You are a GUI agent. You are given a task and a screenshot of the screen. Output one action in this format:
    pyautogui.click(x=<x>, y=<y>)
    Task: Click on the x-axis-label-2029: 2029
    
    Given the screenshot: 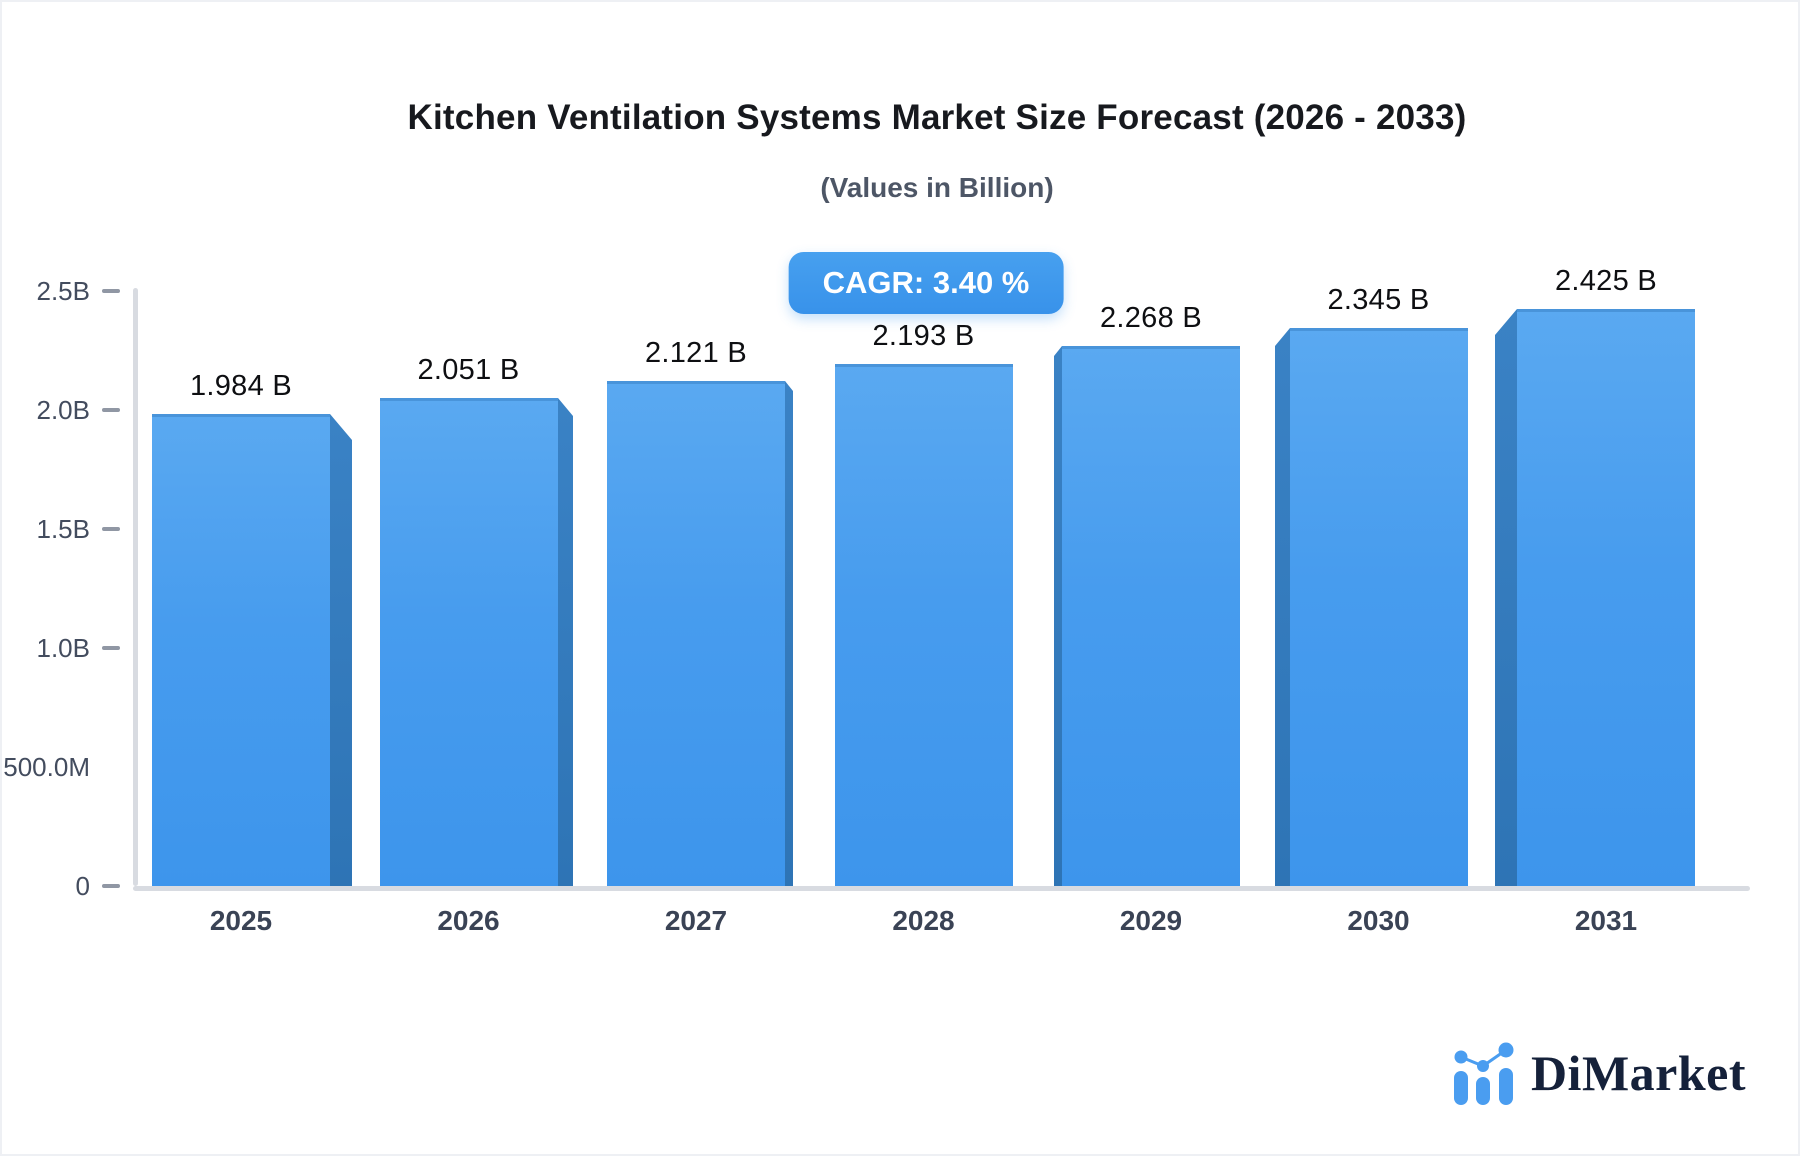 What is the action you would take?
    pyautogui.click(x=1151, y=920)
    